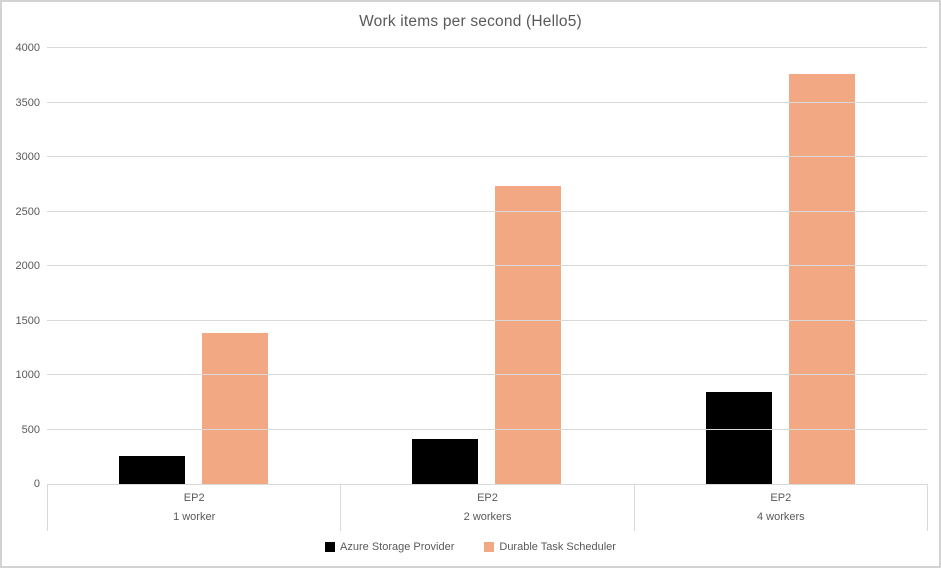  I want to click on y-tick-label: 0, so click(36, 484).